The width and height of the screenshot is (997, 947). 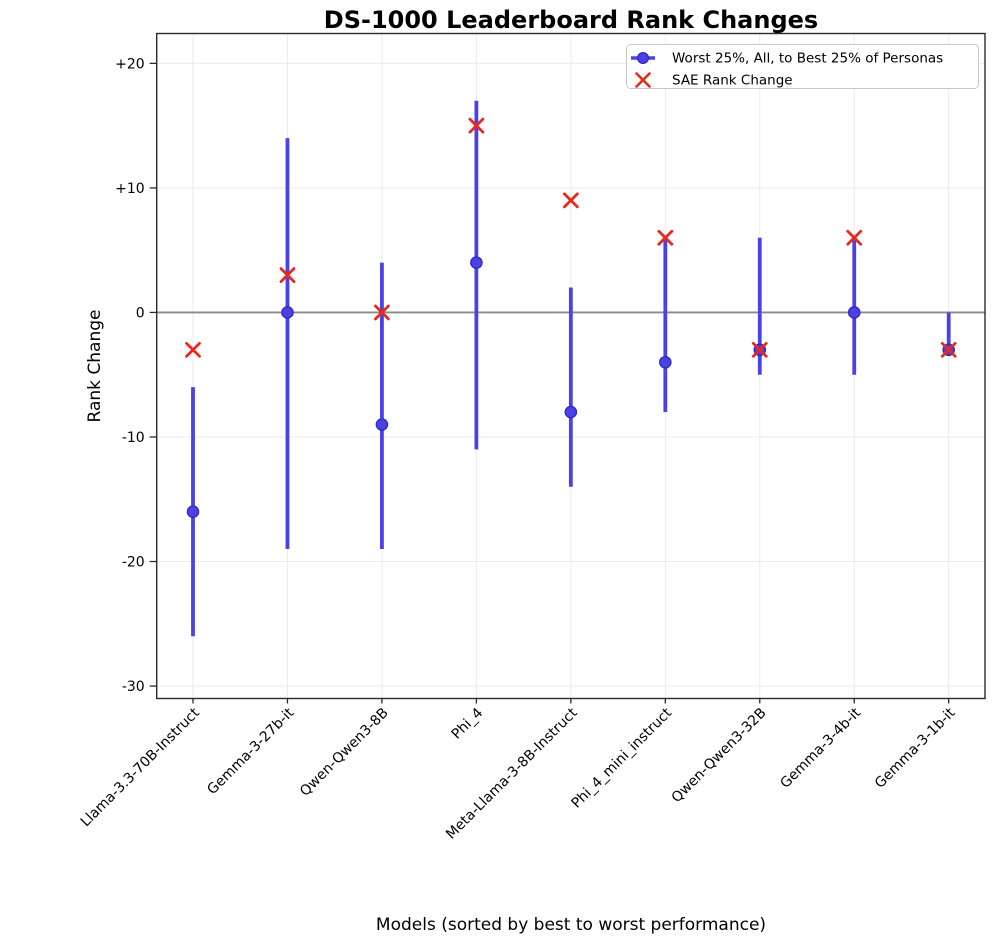 I want to click on legend-x-marker-icon, so click(x=643, y=80).